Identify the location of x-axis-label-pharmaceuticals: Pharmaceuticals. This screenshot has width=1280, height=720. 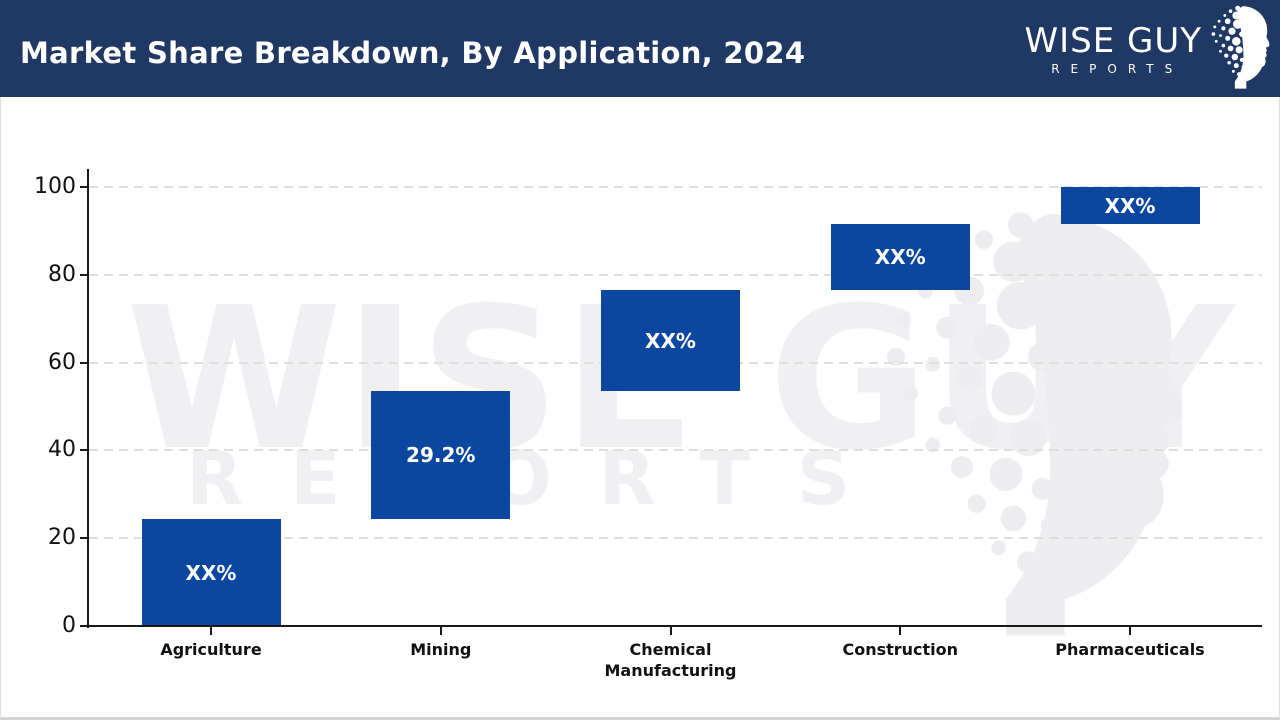
(1130, 649).